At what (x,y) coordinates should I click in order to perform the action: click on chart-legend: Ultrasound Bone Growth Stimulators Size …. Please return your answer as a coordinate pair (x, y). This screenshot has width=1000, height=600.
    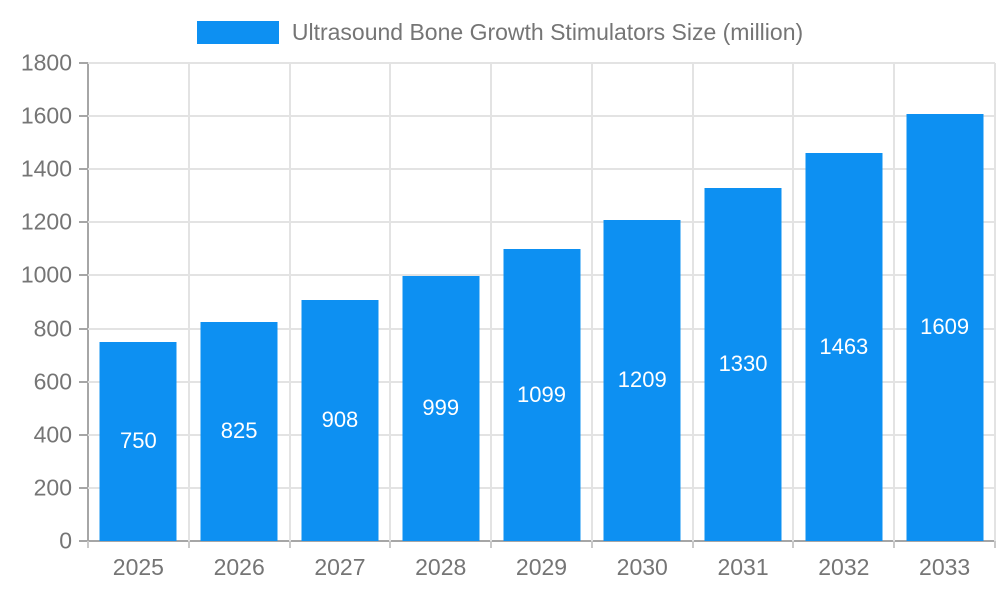
    Looking at the image, I should click on (500, 32).